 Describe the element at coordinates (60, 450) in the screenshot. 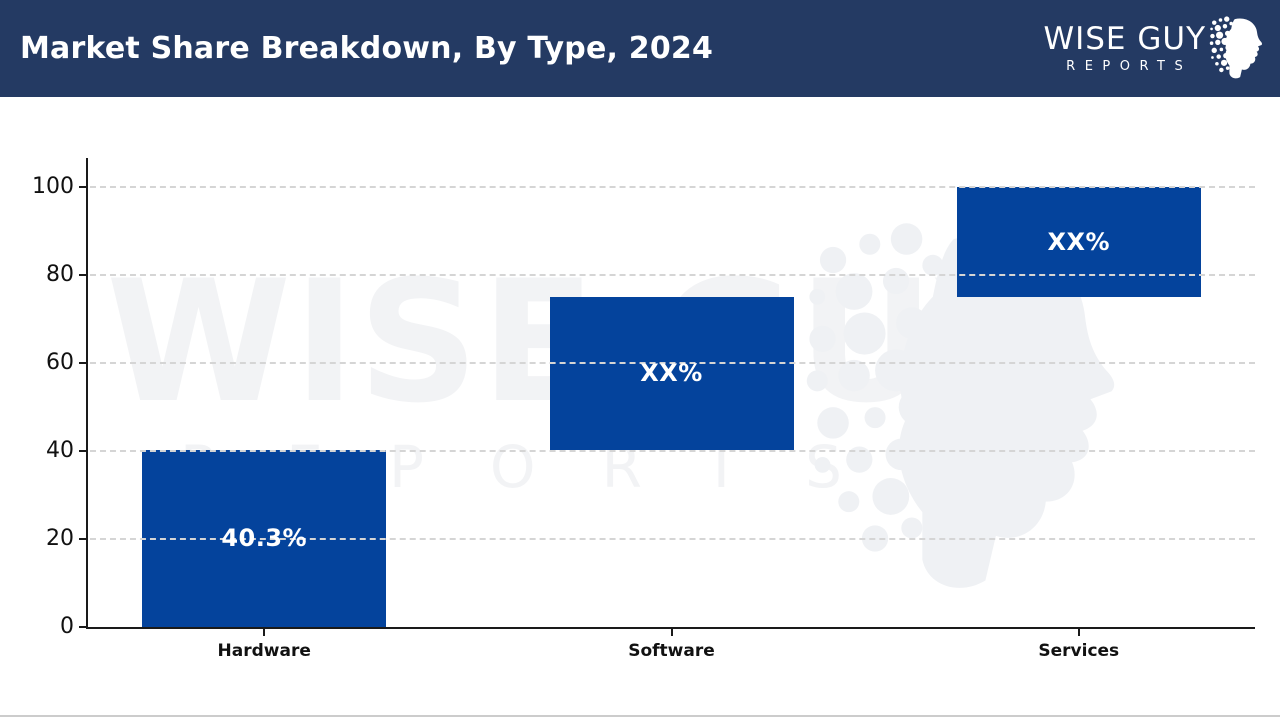

I see `y-tick-label: 40` at that location.